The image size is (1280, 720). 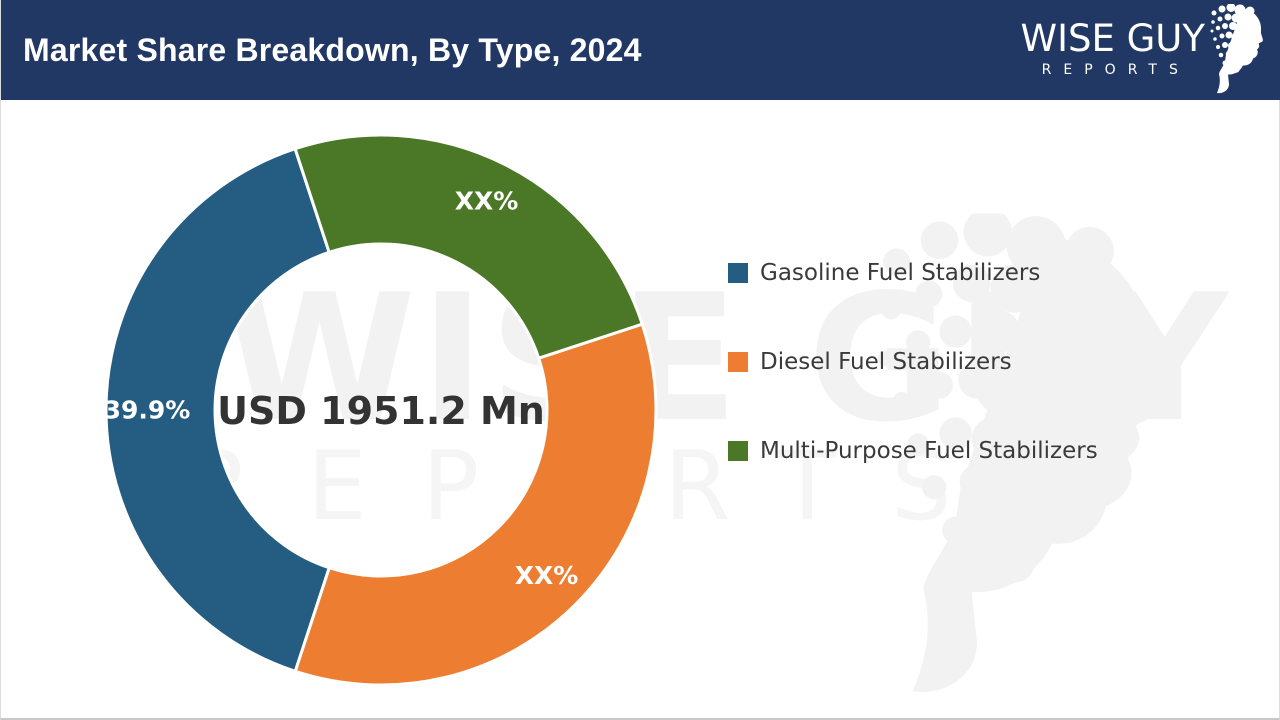 I want to click on donut-center-value: USD 1951.2 Mn, so click(x=381, y=411).